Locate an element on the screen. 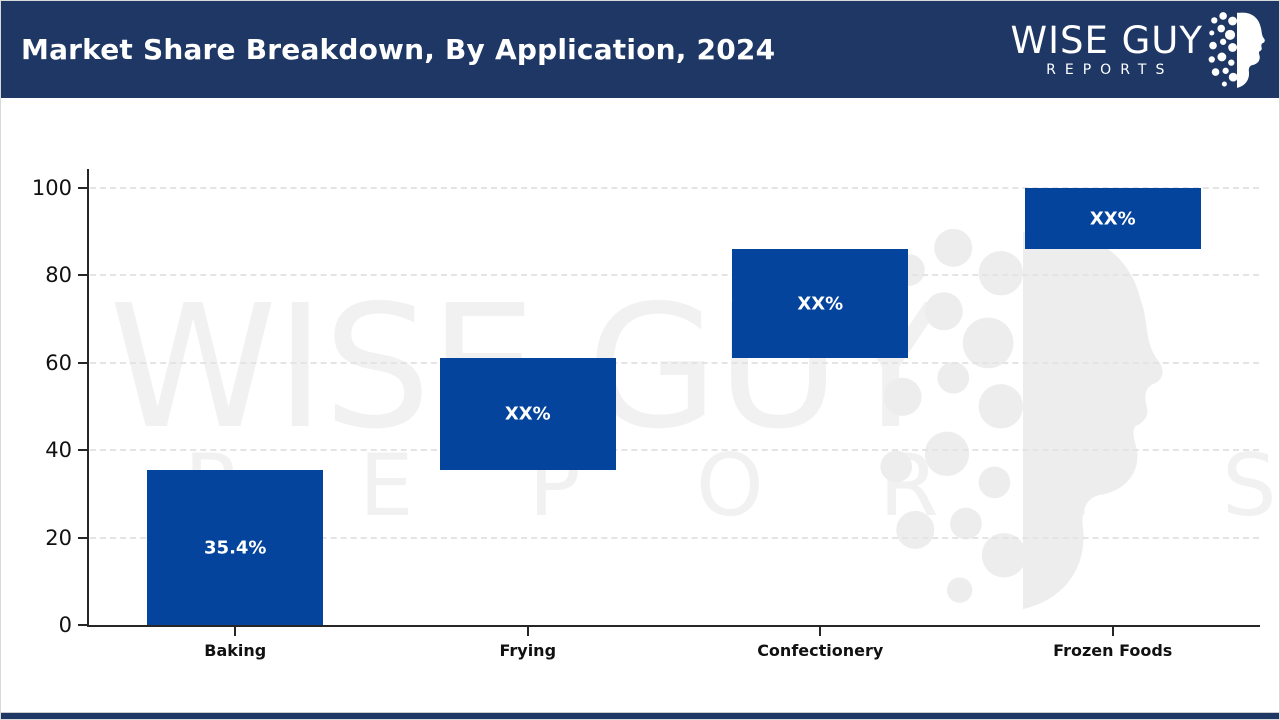 This screenshot has height=720, width=1280. footer-divider is located at coordinates (640, 712).